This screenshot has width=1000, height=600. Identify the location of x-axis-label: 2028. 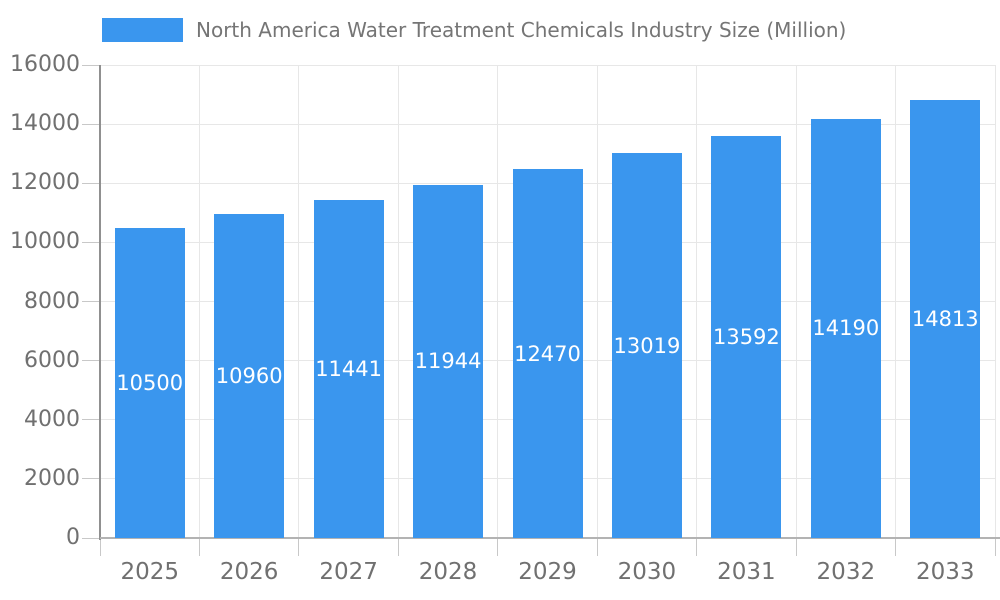
(448, 572).